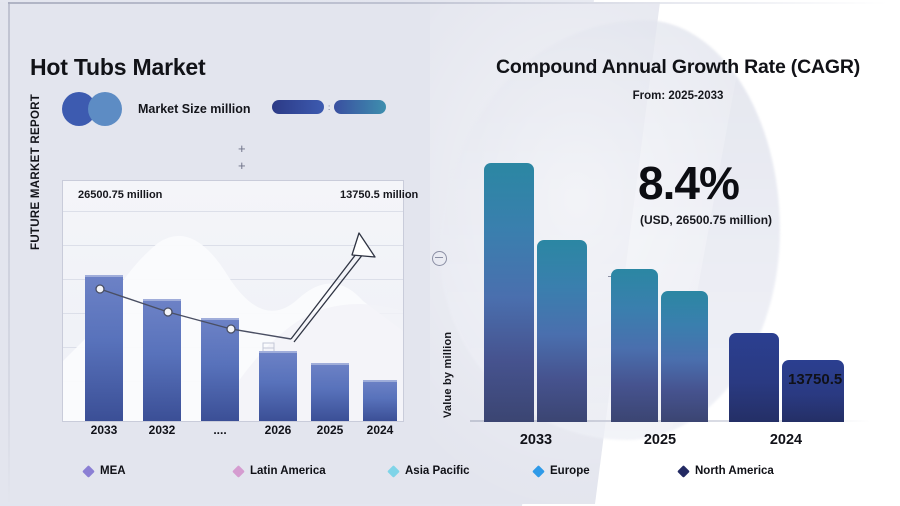 The image size is (900, 506). What do you see at coordinates (194, 109) in the screenshot?
I see `market-size-legend-label: Market Size million` at bounding box center [194, 109].